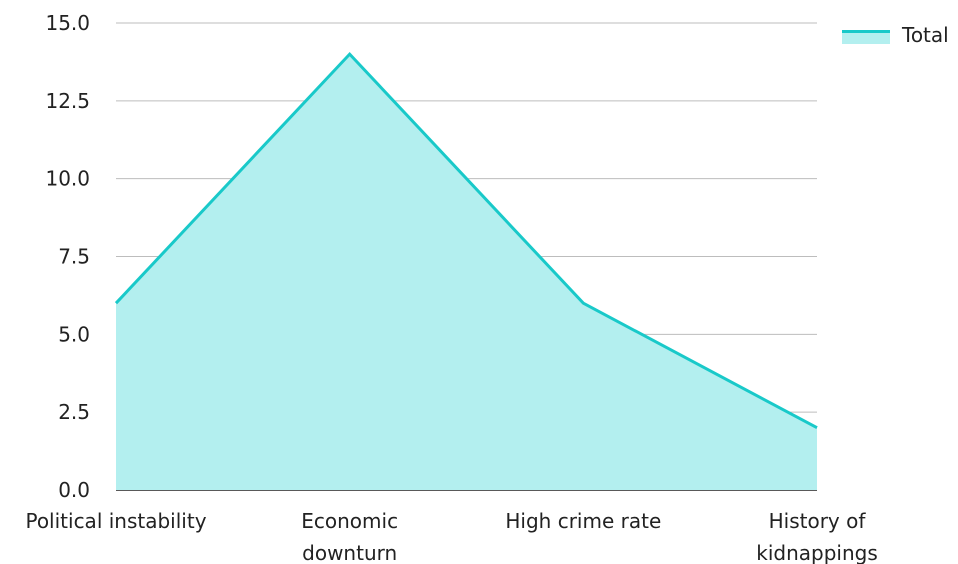  Describe the element at coordinates (67, 179) in the screenshot. I see `y-tick-label: 10.0` at that location.